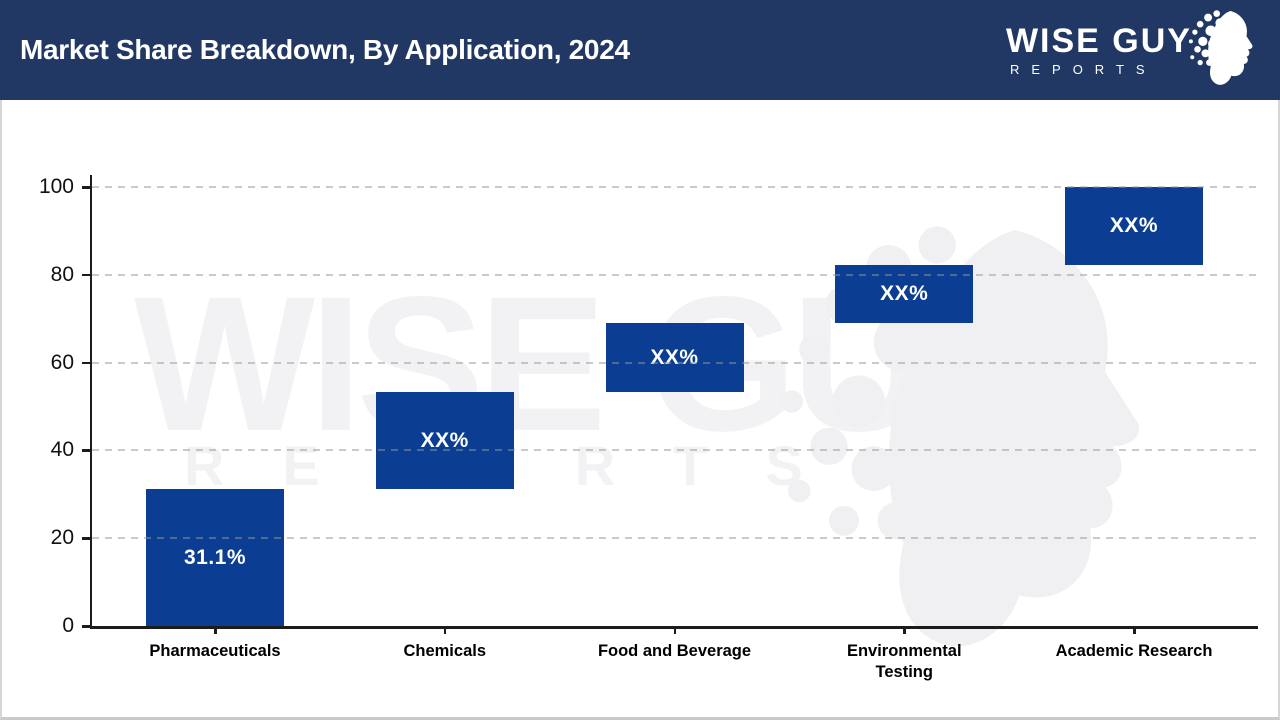  Describe the element at coordinates (215, 630) in the screenshot. I see `x-axis-tick-pharmaceuticals` at that location.